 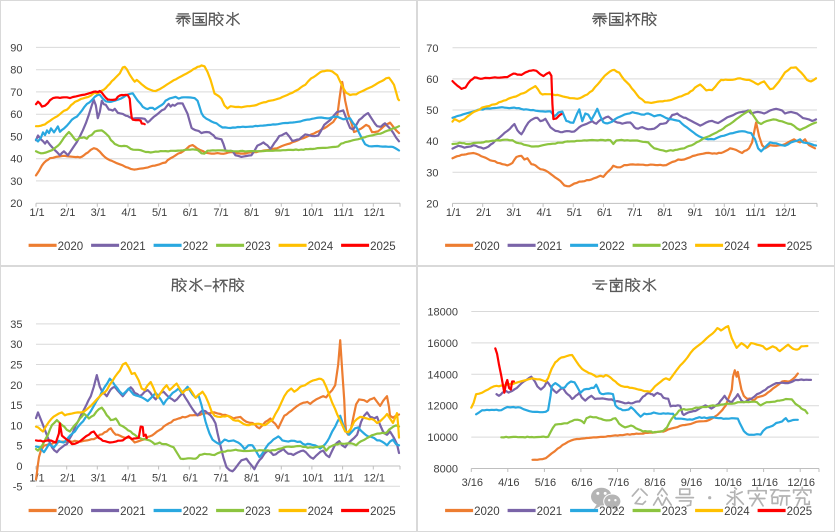 What do you see at coordinates (801, 483) in the screenshot?
I see `svg-text: 12/16` at bounding box center [801, 483].